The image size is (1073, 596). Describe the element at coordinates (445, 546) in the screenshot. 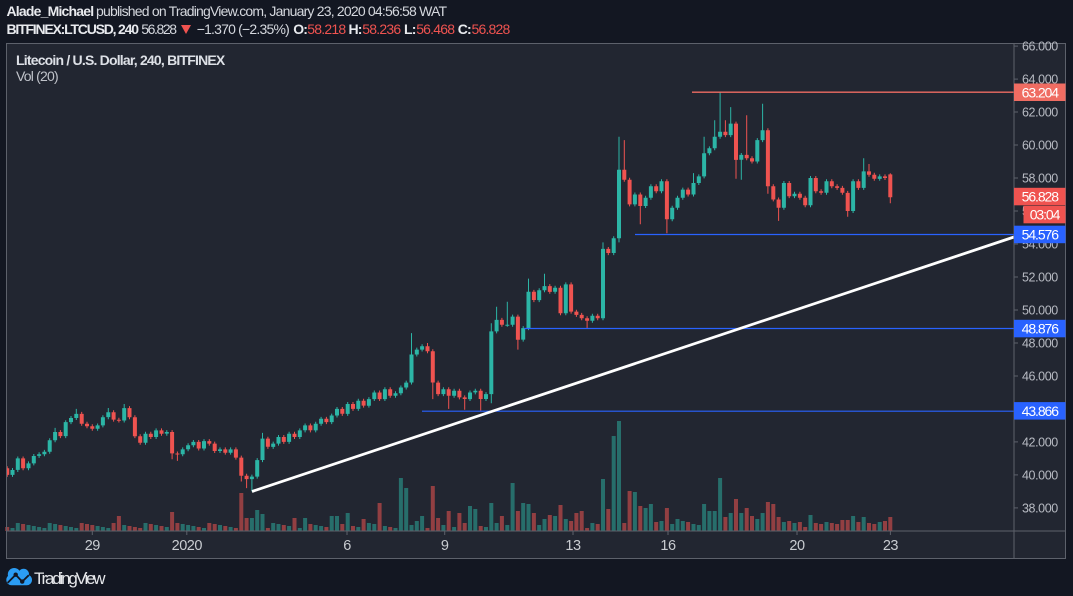

I see `svg-text: 9` at that location.